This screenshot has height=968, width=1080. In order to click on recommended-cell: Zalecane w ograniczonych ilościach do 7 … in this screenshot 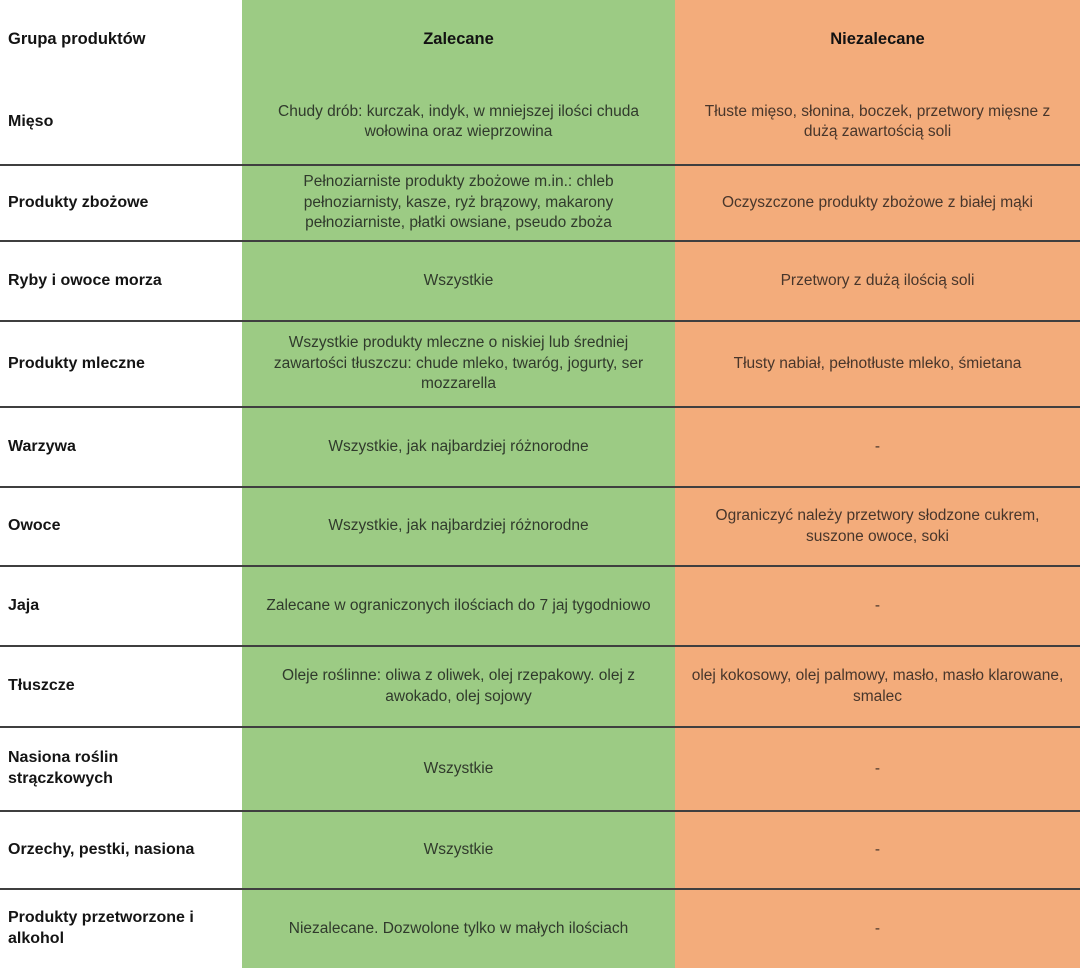, I will do `click(458, 606)`.